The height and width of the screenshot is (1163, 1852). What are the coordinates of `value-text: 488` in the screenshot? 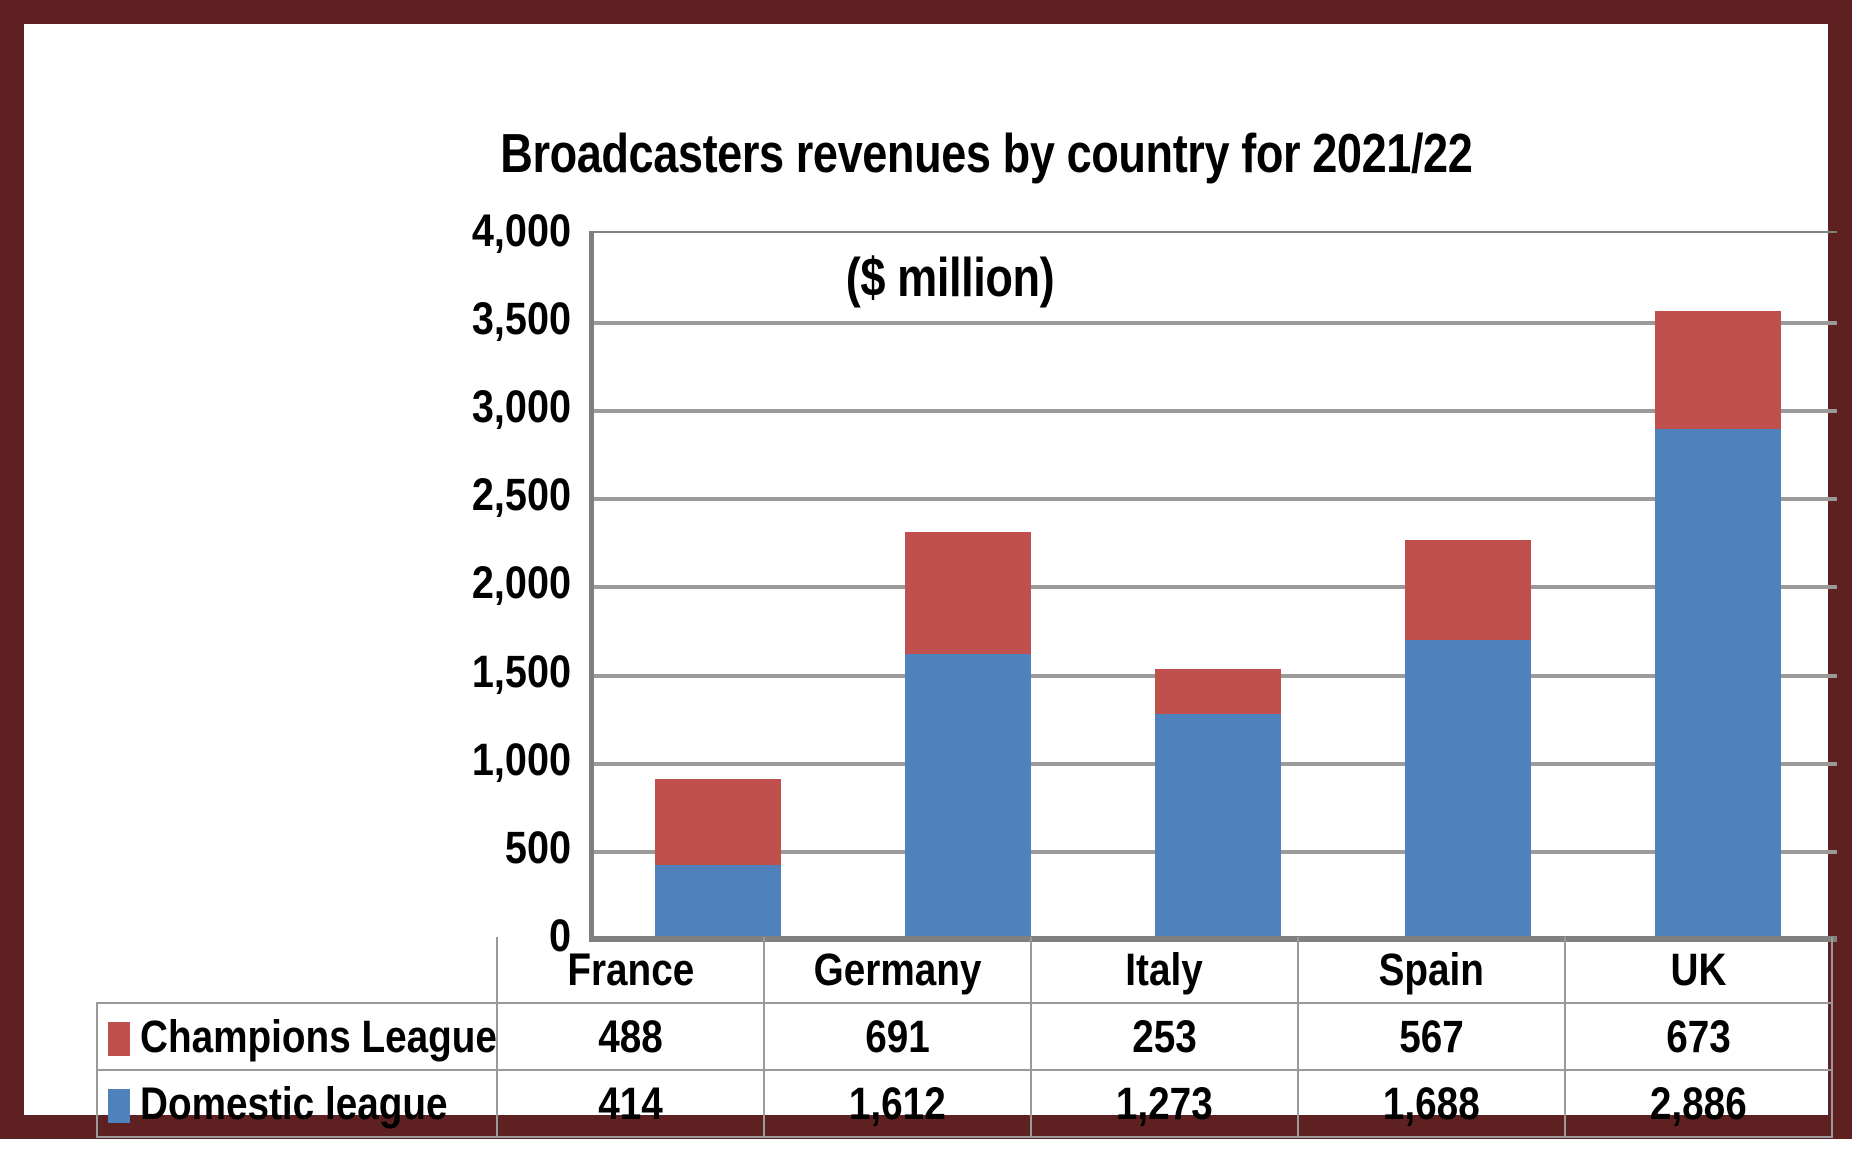 It's located at (630, 1036).